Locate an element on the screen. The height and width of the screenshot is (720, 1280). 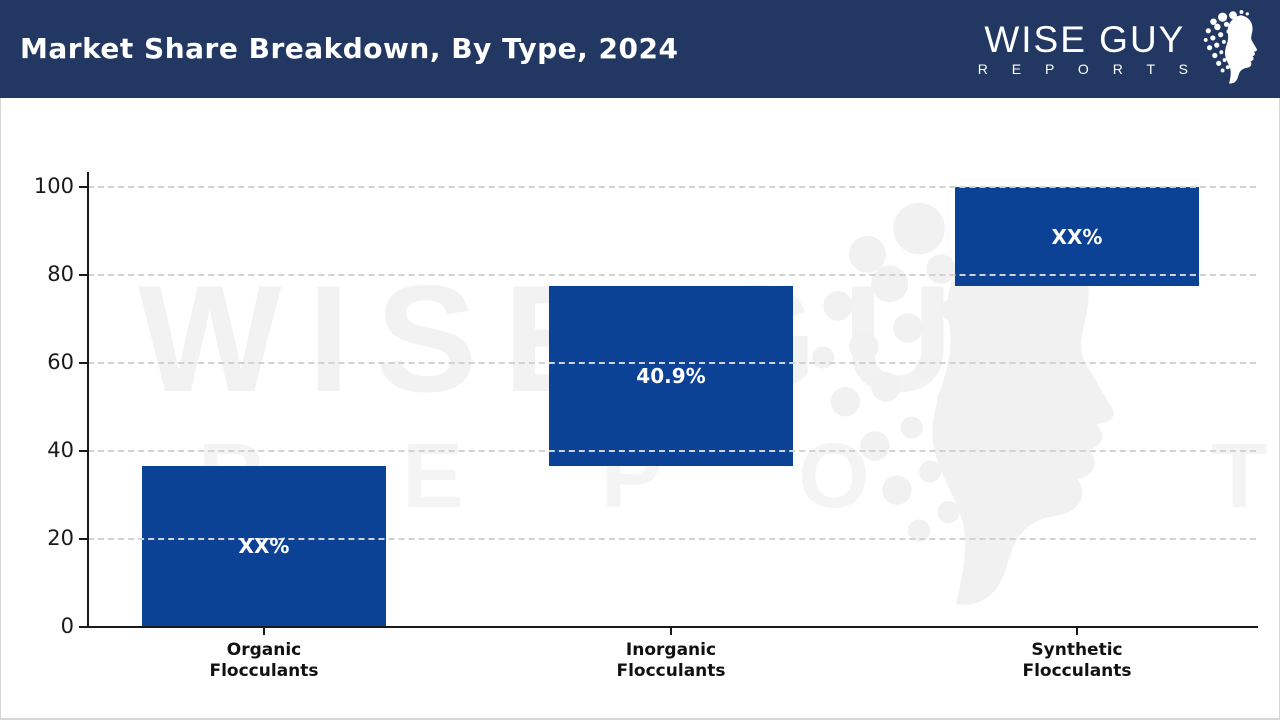
category-label-organic: Organic Flocculants is located at coordinates (264, 661).